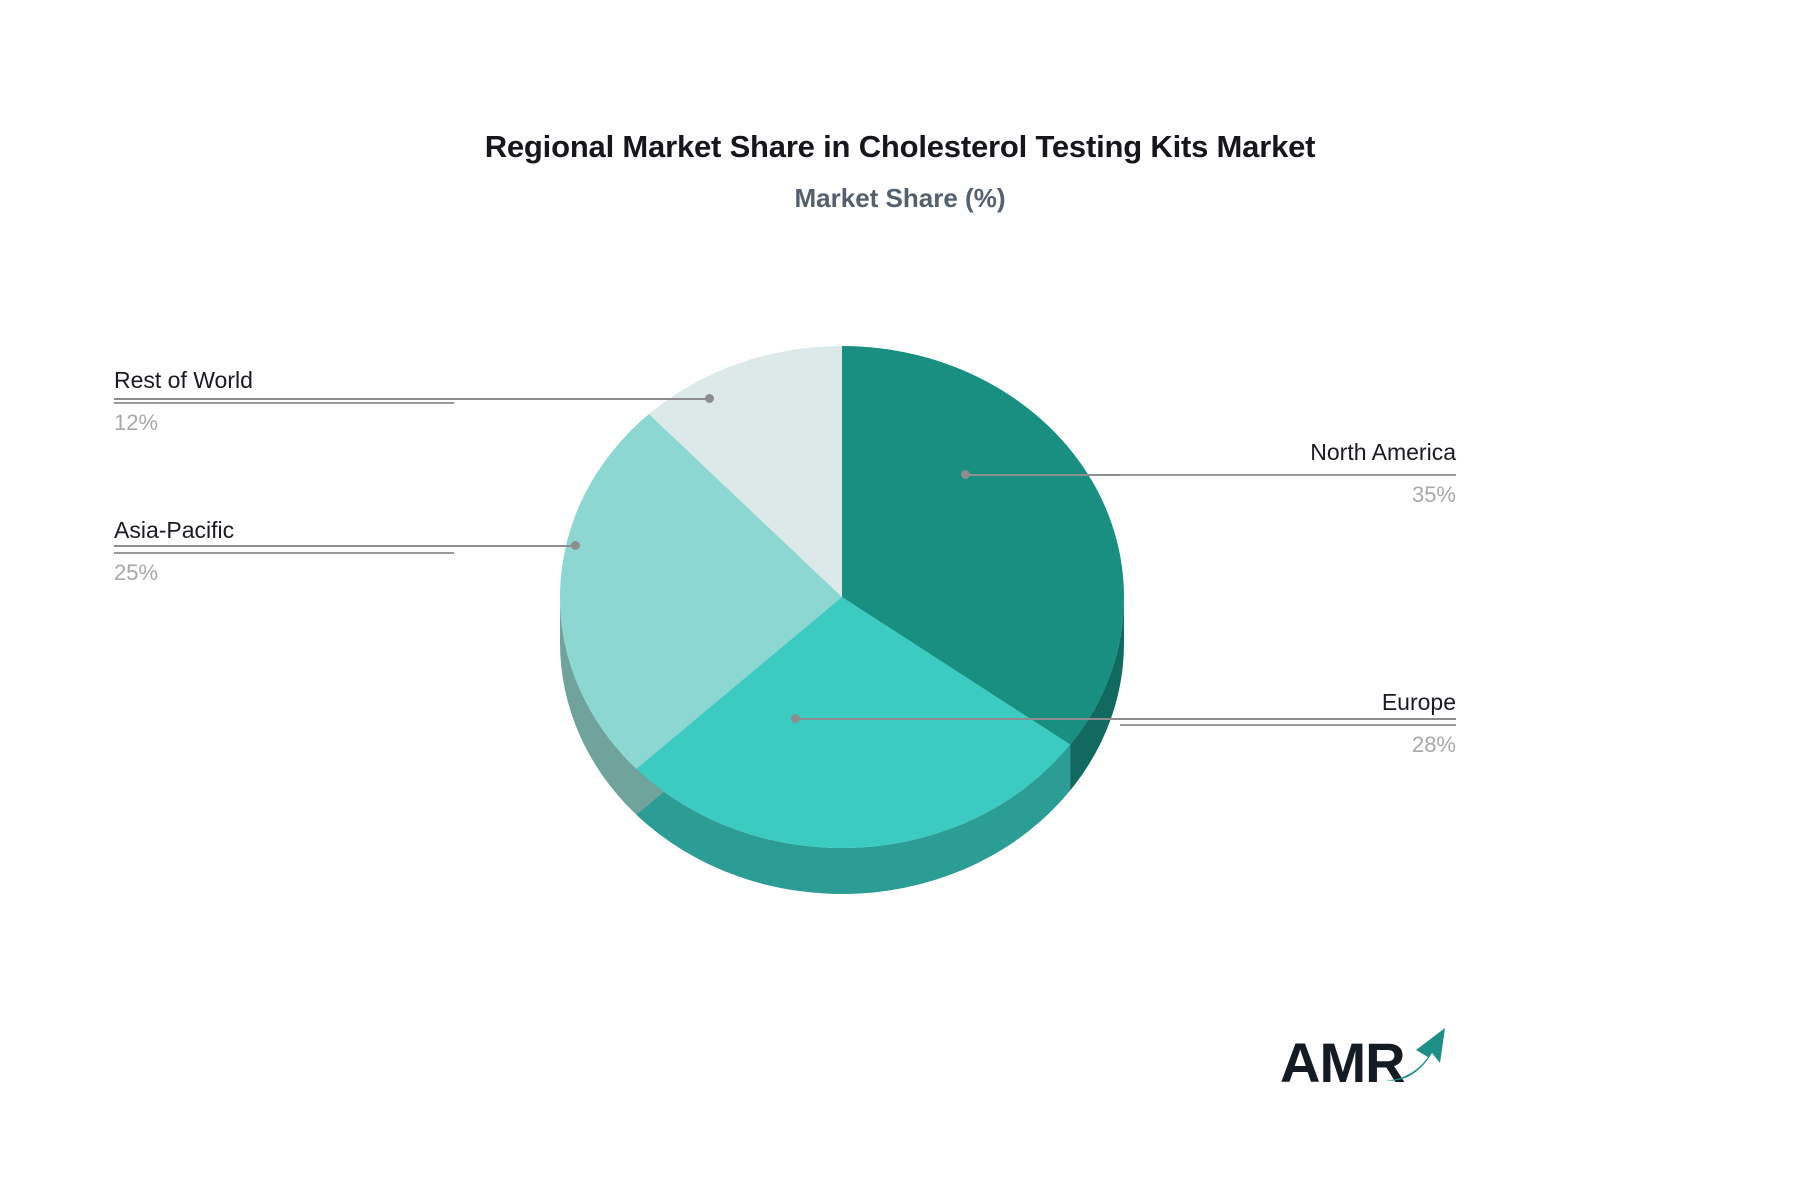  I want to click on callout-value-north-america: 35%, so click(1433, 494).